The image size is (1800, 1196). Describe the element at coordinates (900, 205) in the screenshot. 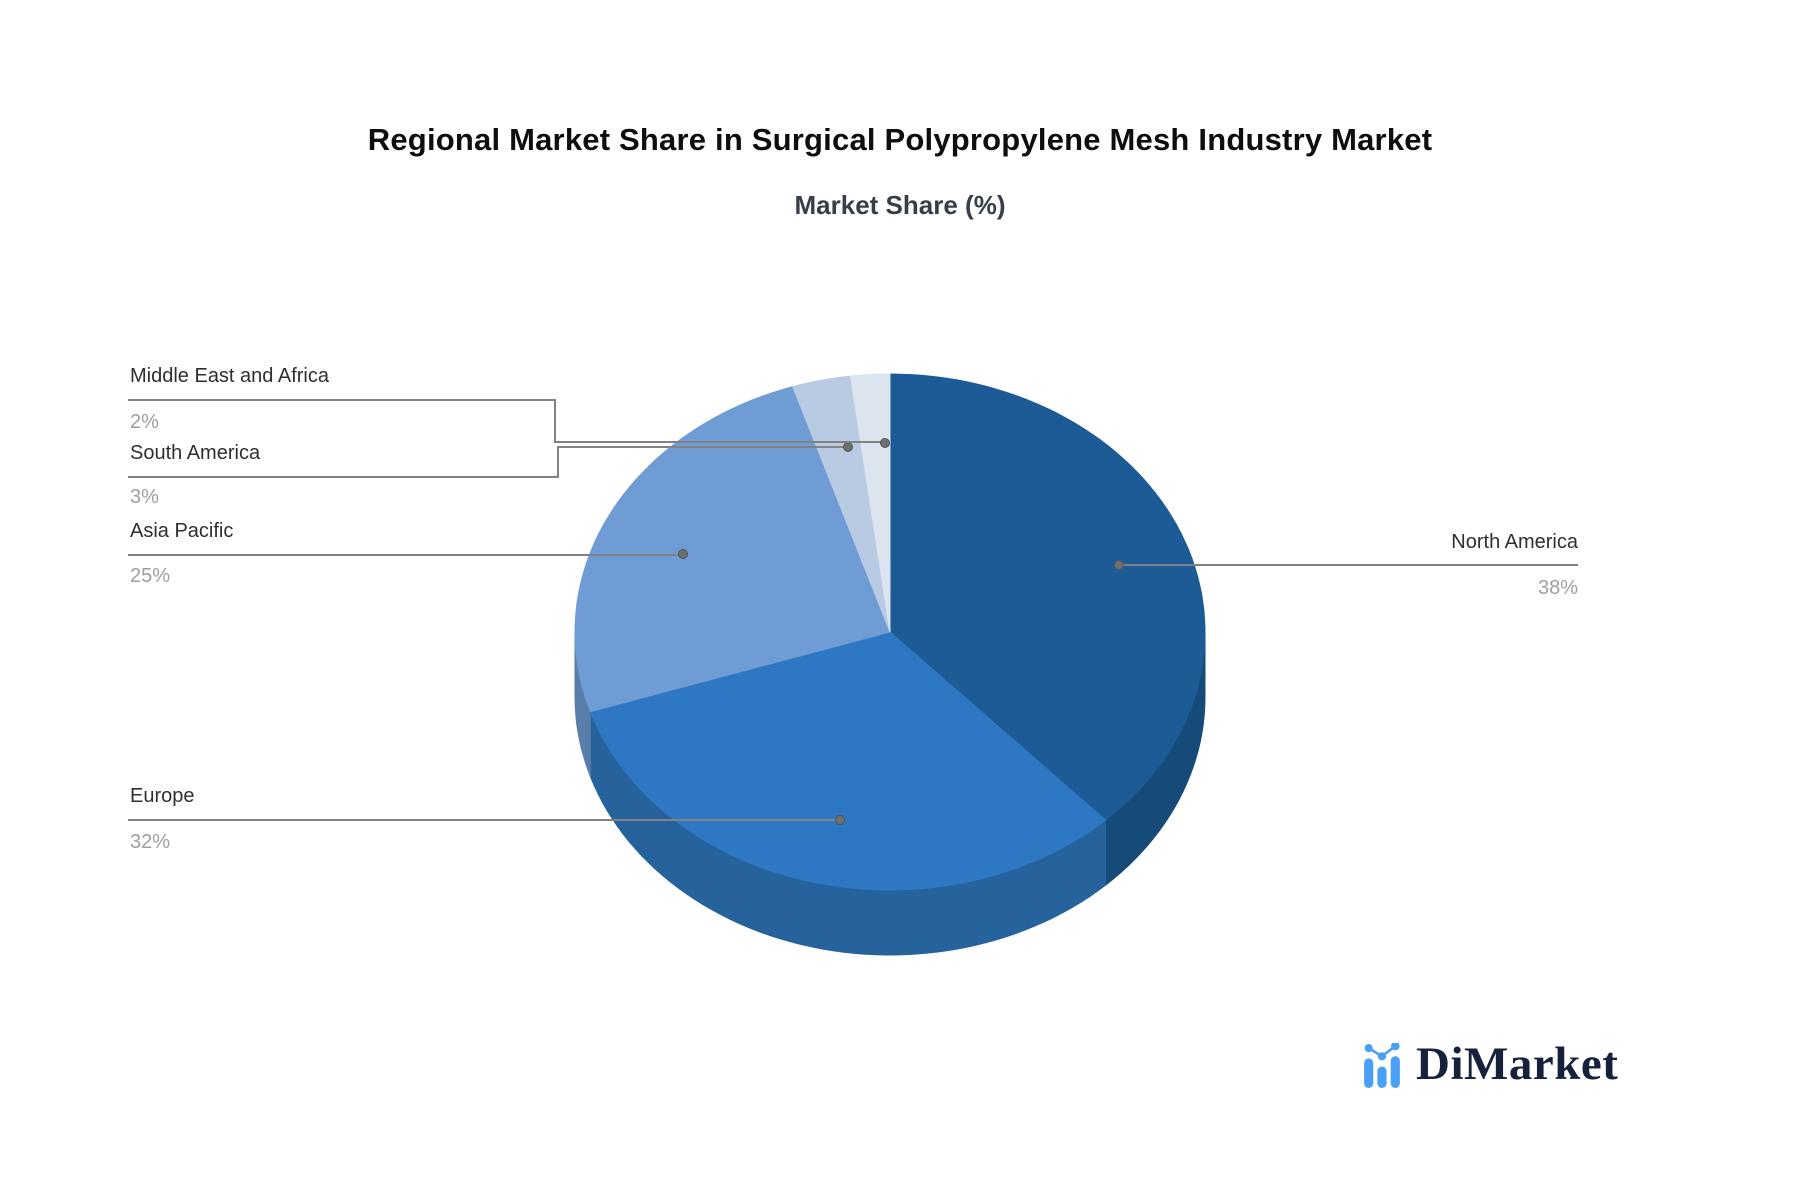

I see `chart-subtitle: Market Share (%)` at that location.